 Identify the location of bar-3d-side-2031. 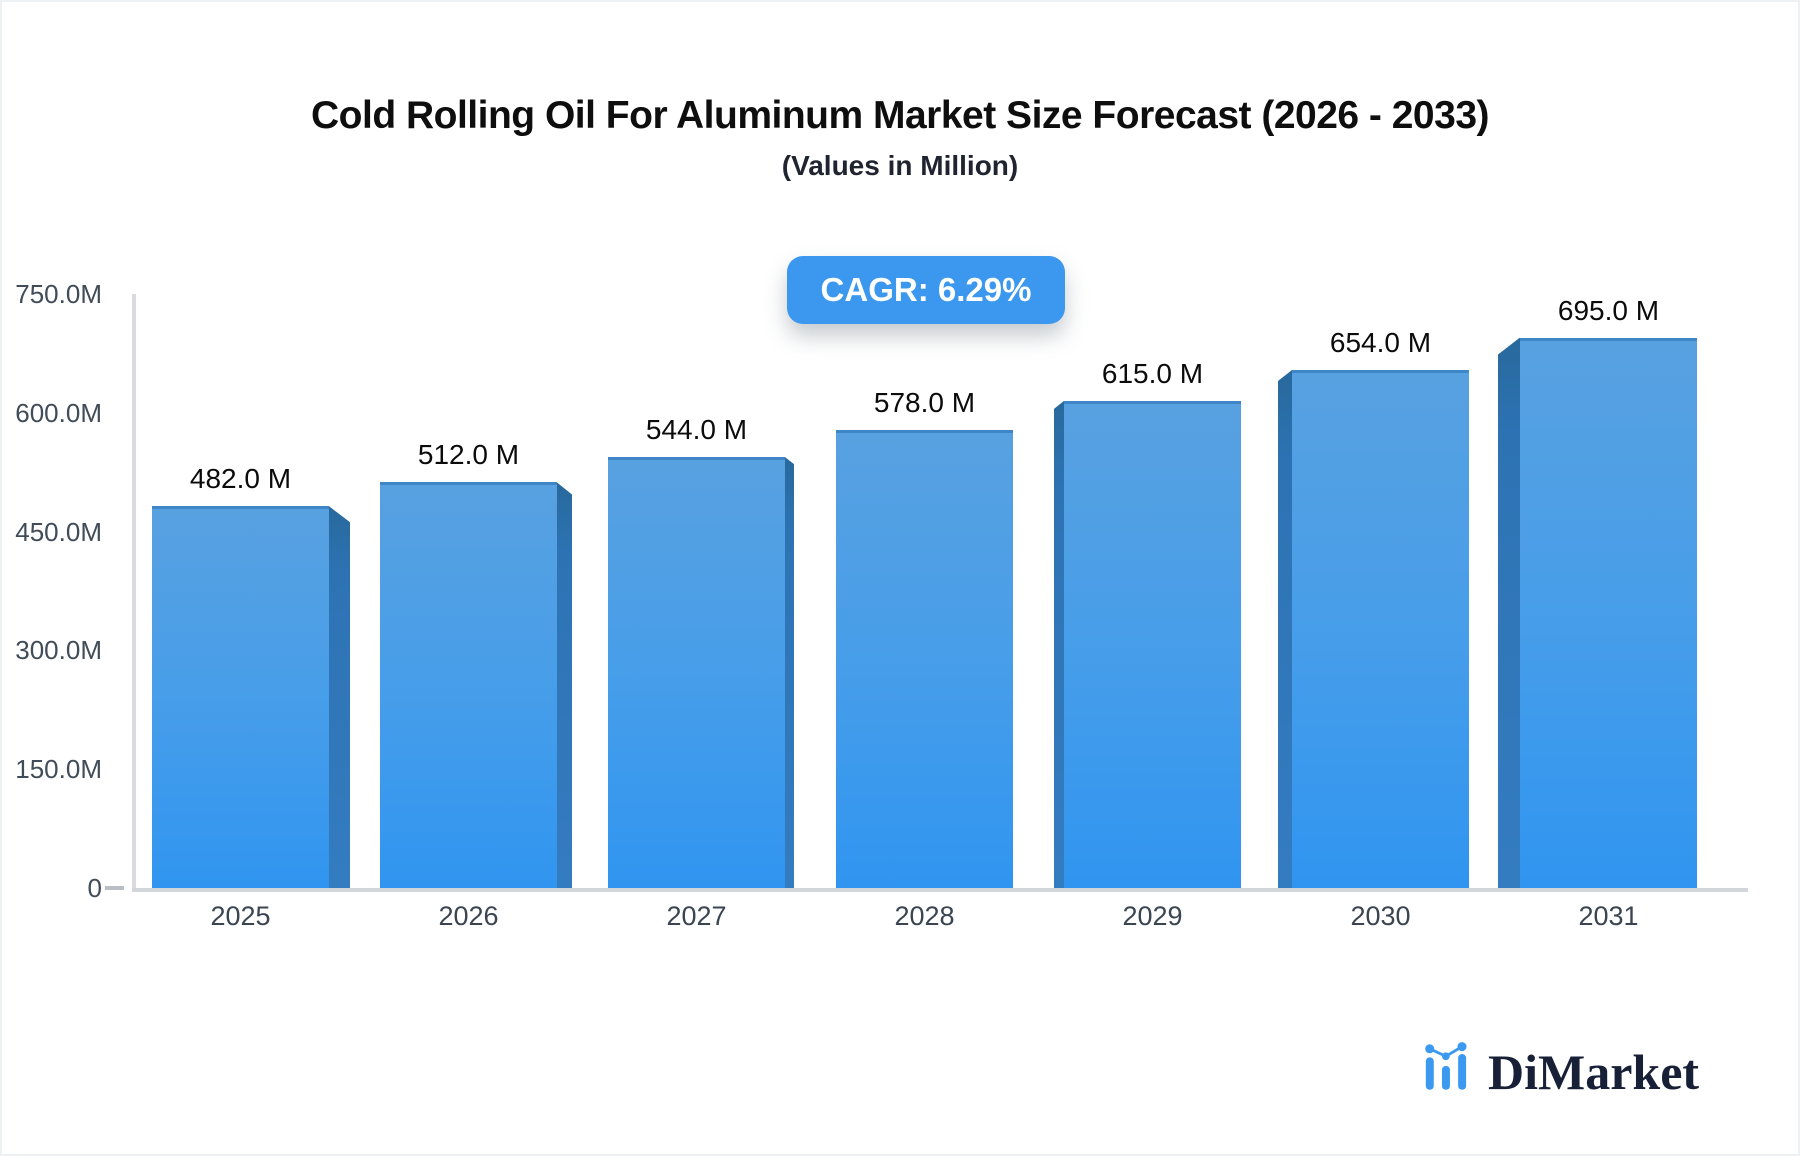
(1509, 612).